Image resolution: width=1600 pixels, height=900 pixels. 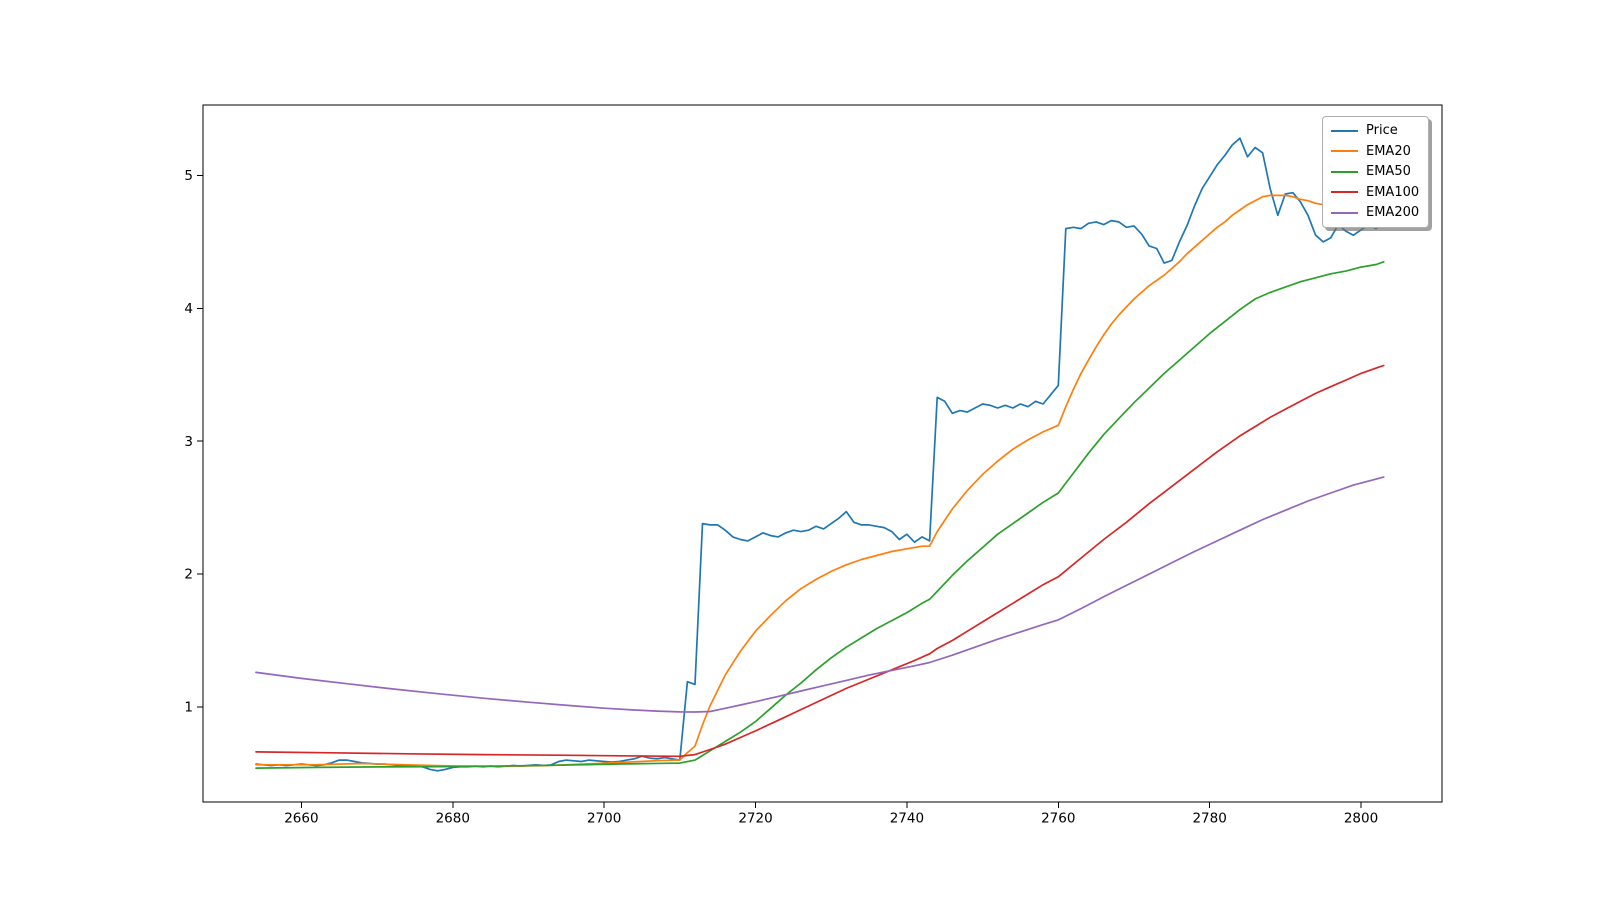 I want to click on x-axis: 2660 2680 2700 2720 2740 2760 2780 2800, so click(x=831, y=814).